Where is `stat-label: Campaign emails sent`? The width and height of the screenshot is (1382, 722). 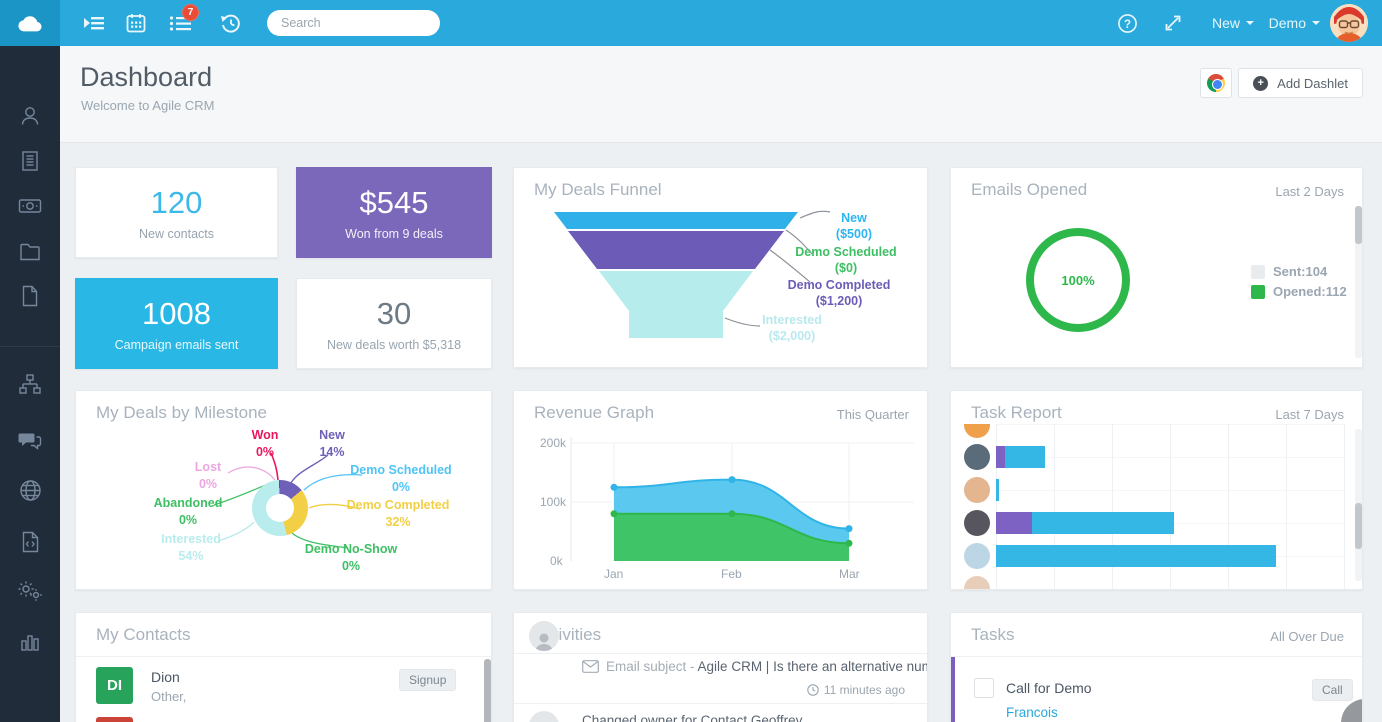
stat-label: Campaign emails sent is located at coordinates (176, 344).